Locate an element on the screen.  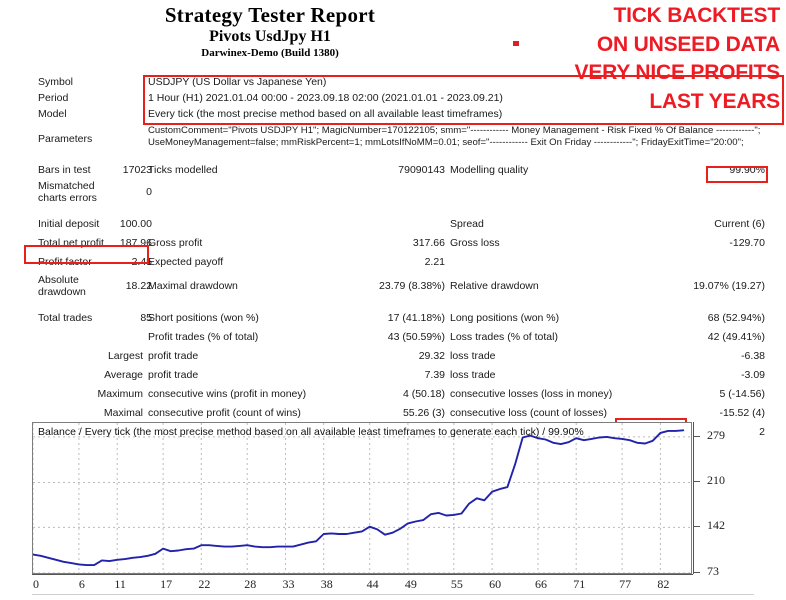
x-tick-label: 49 is located at coordinates (410, 584).